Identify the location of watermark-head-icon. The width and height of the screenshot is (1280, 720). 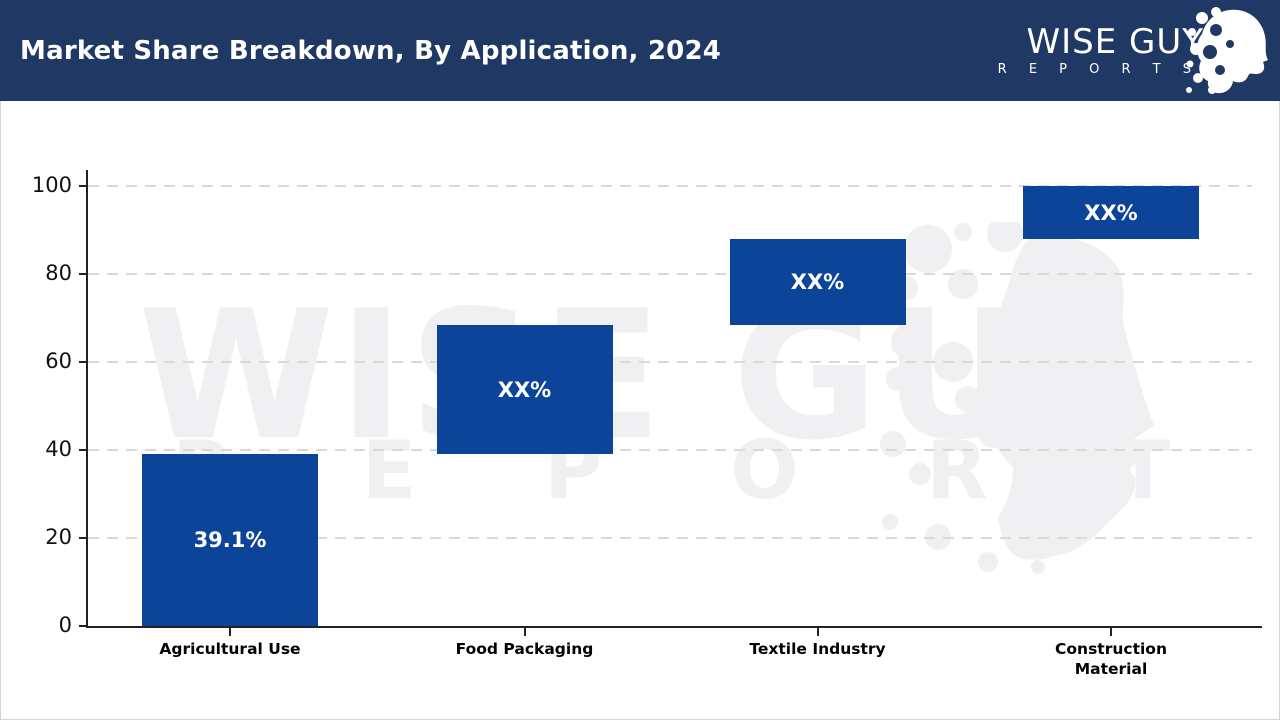
(1017, 398).